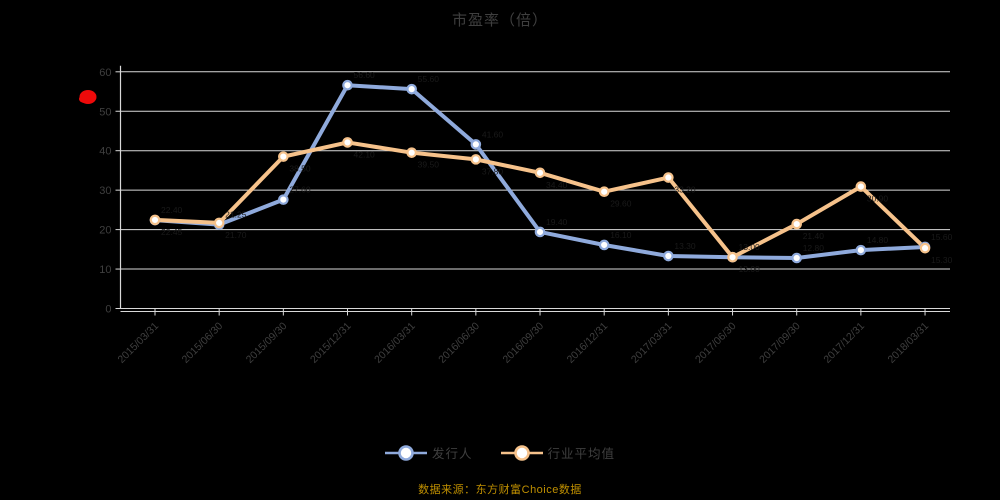 This screenshot has width=1000, height=500. Describe the element at coordinates (685, 190) in the screenshot. I see `data-label: 33.20` at that location.